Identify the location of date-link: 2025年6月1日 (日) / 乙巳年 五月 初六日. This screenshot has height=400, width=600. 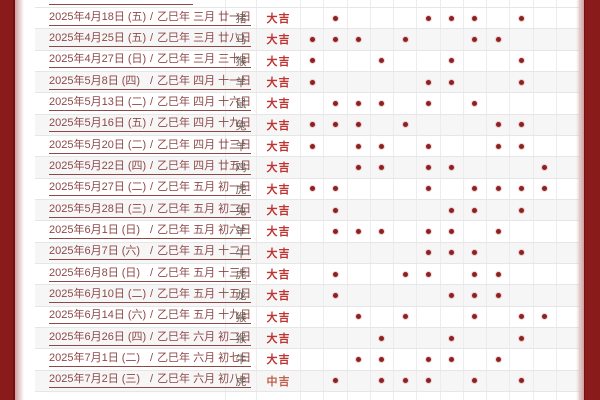
(150, 231).